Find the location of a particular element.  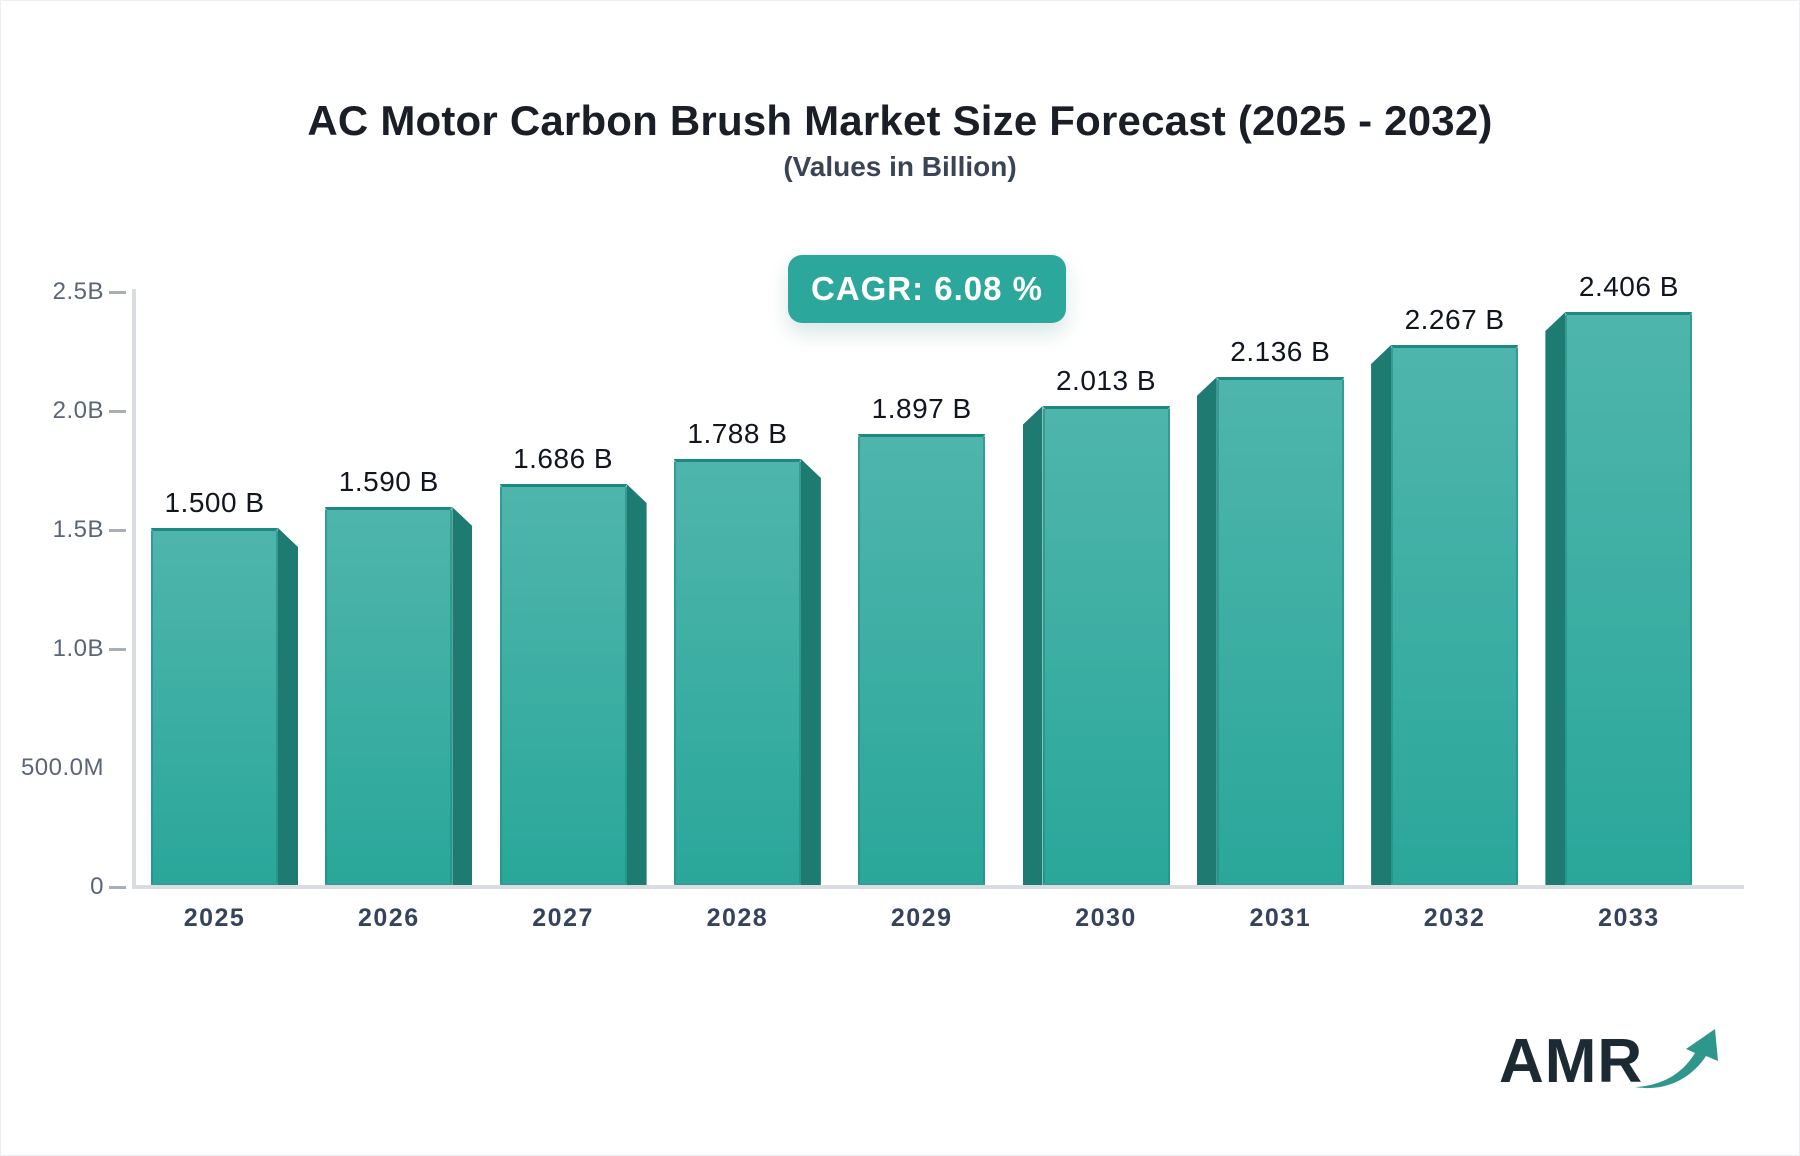

x-axis-label: 2033 is located at coordinates (1629, 918).